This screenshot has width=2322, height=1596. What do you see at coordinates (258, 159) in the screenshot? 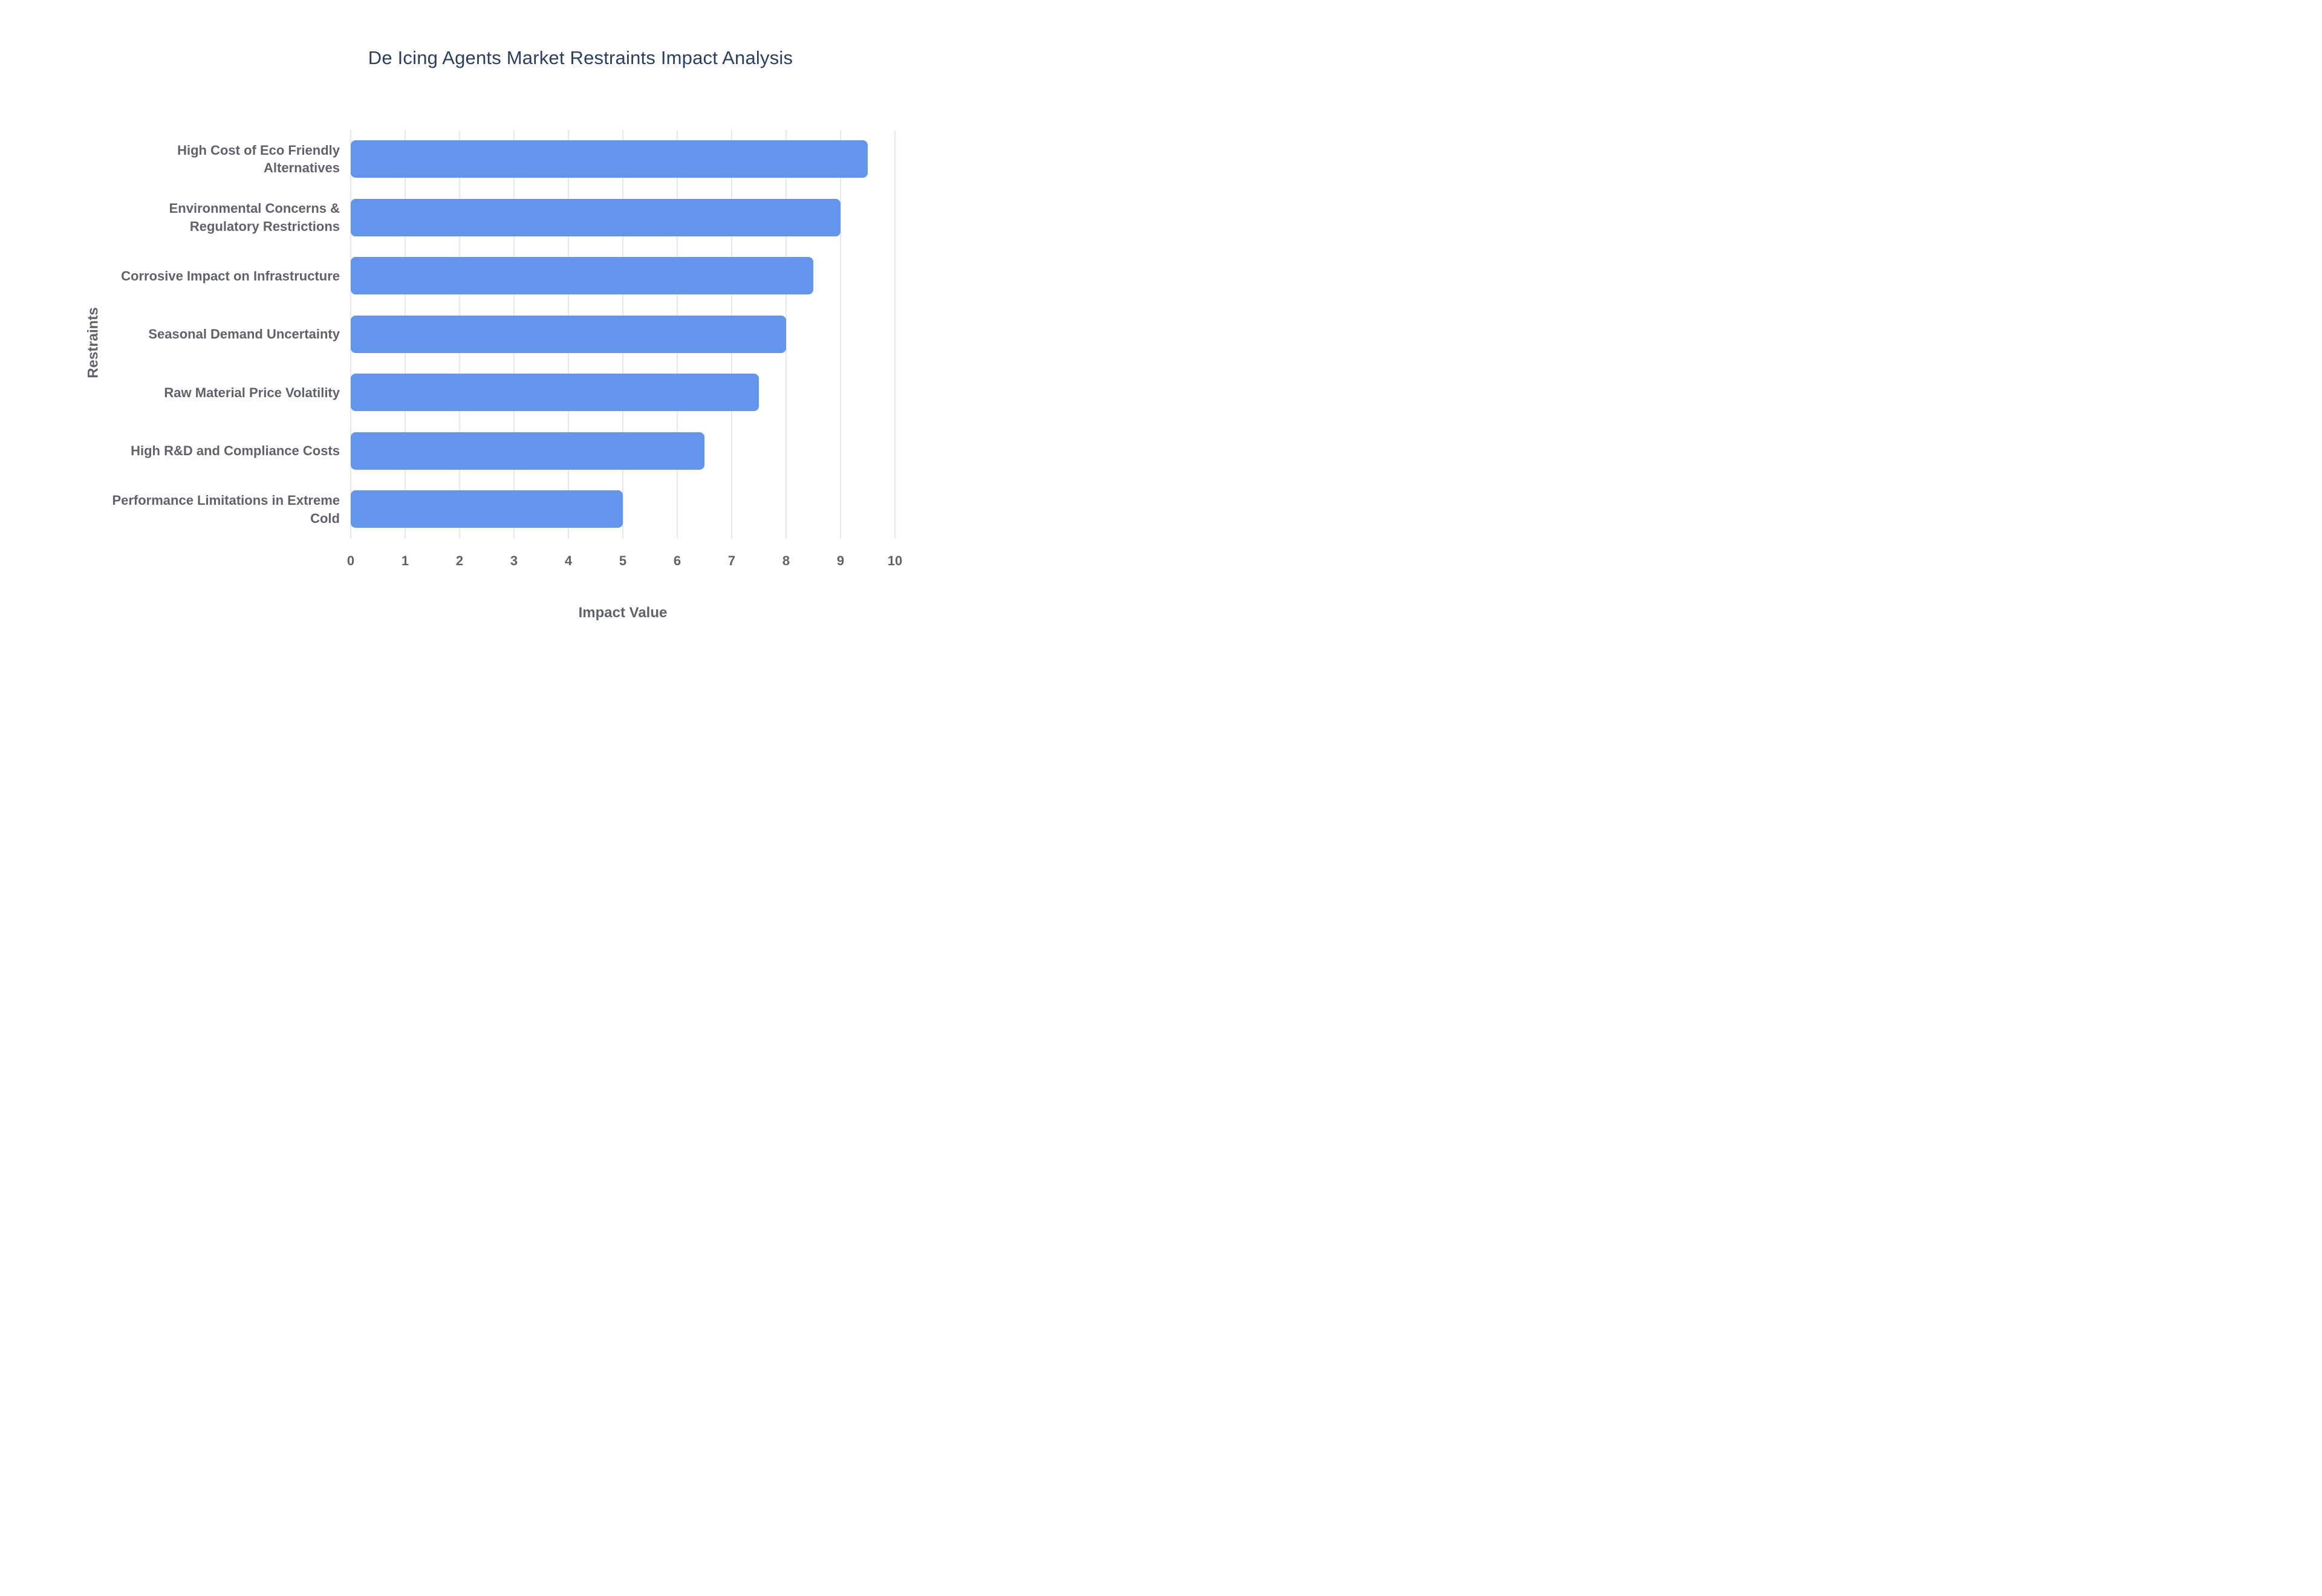
I see `category-label: High Cost of Eco Friendly Alternatives` at bounding box center [258, 159].